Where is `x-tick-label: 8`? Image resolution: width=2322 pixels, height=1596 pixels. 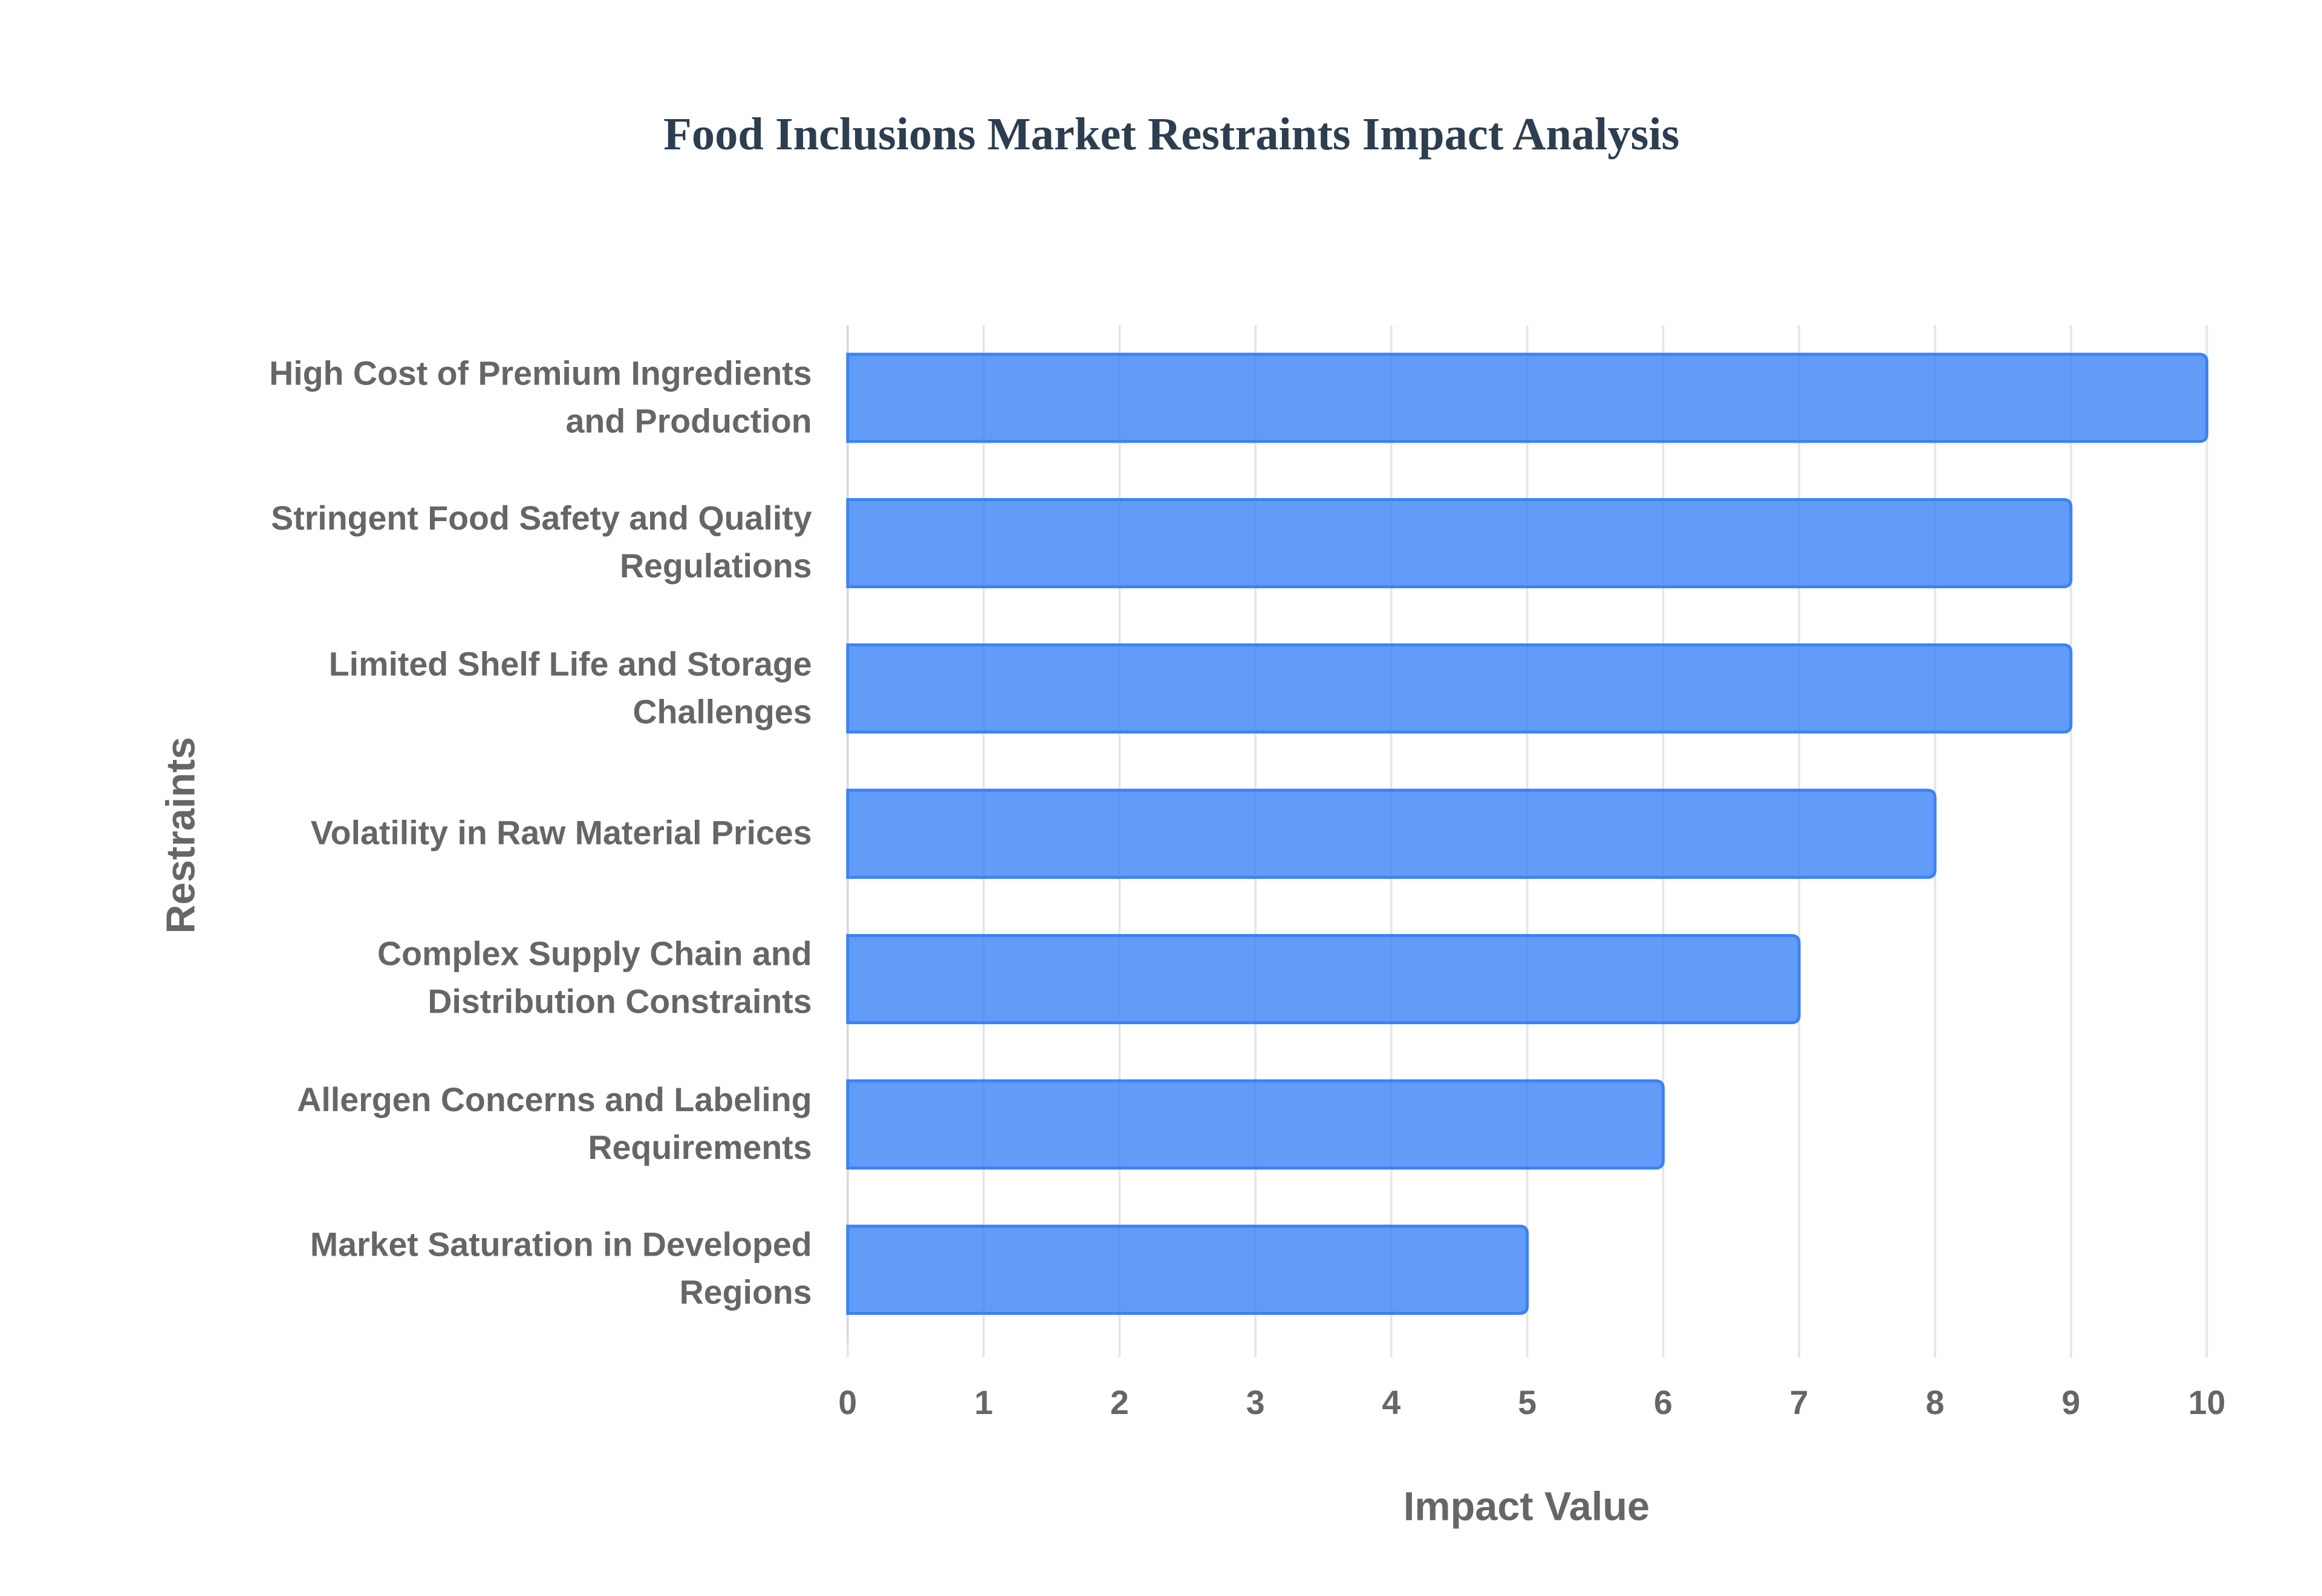
x-tick-label: 8 is located at coordinates (1935, 1402).